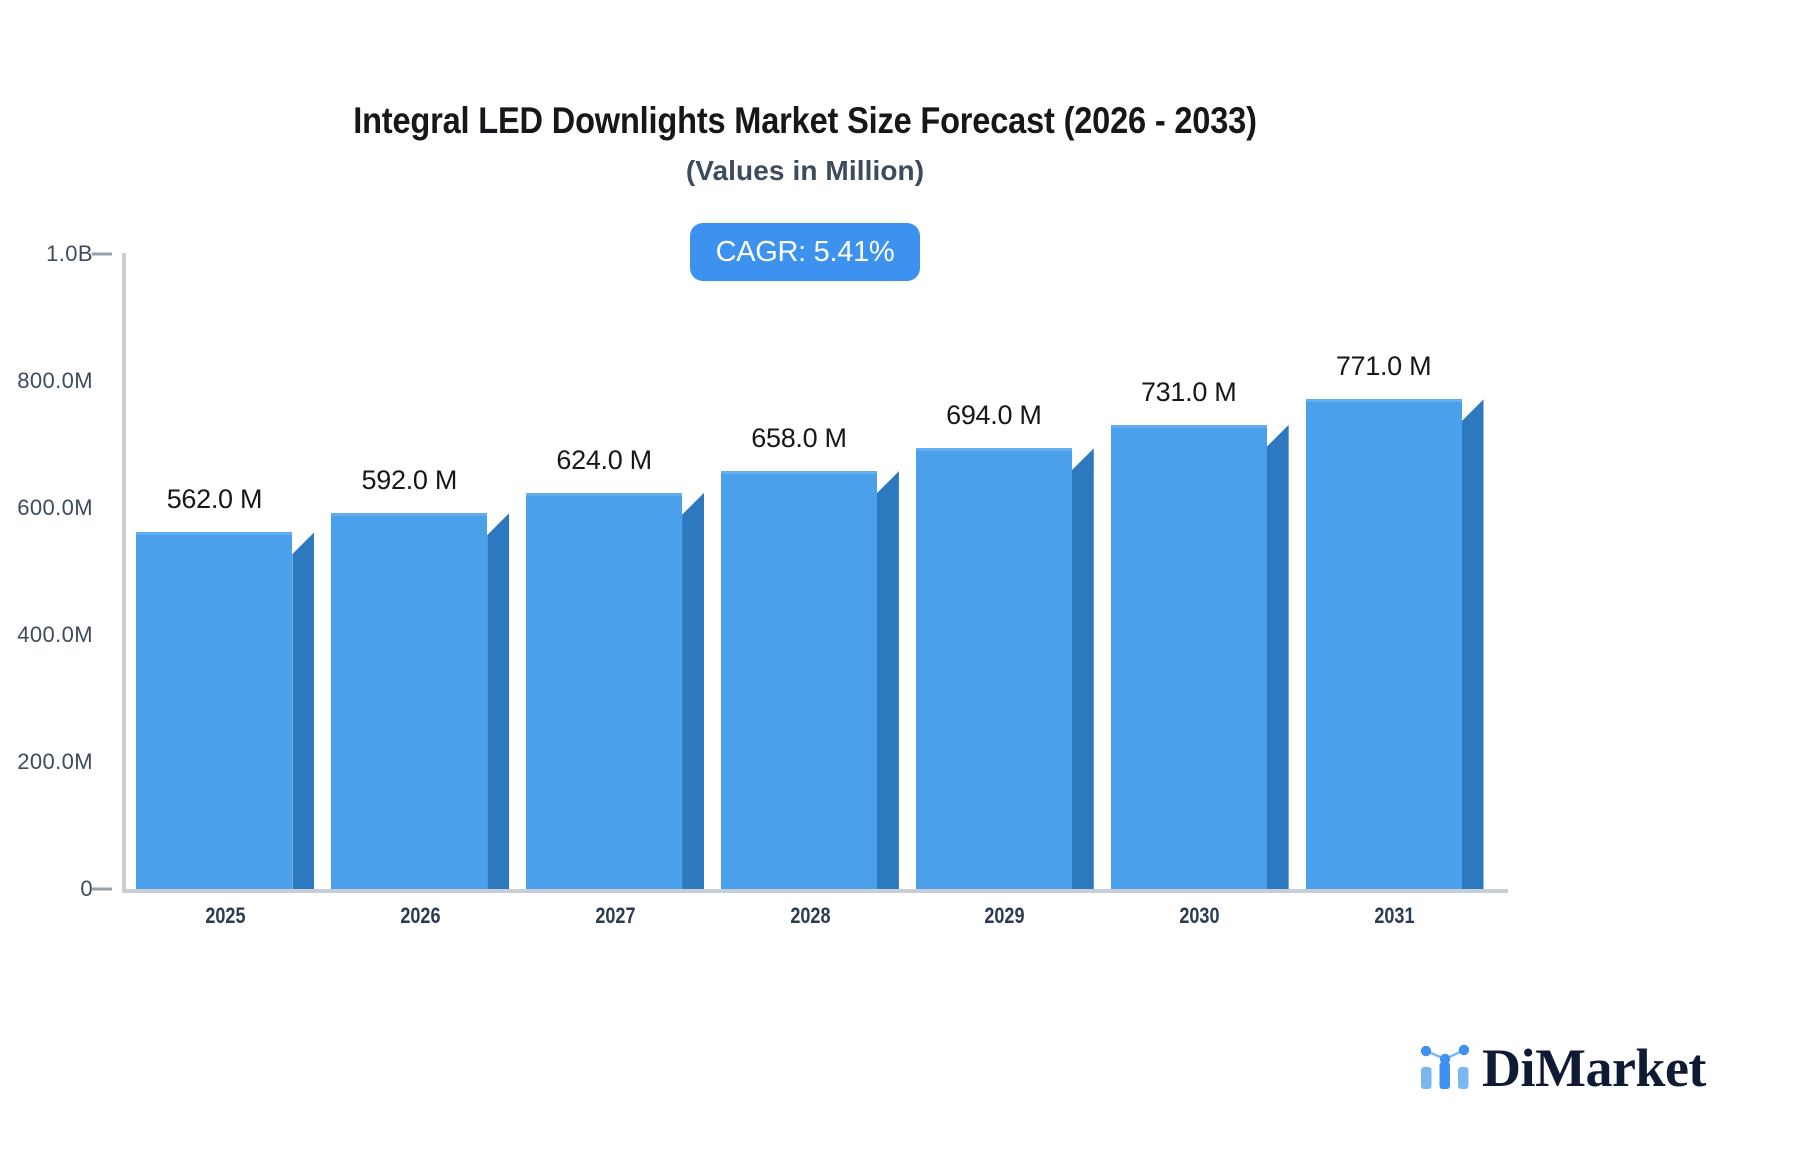  What do you see at coordinates (1199, 915) in the screenshot?
I see `x-axis-tick-label: 2030` at bounding box center [1199, 915].